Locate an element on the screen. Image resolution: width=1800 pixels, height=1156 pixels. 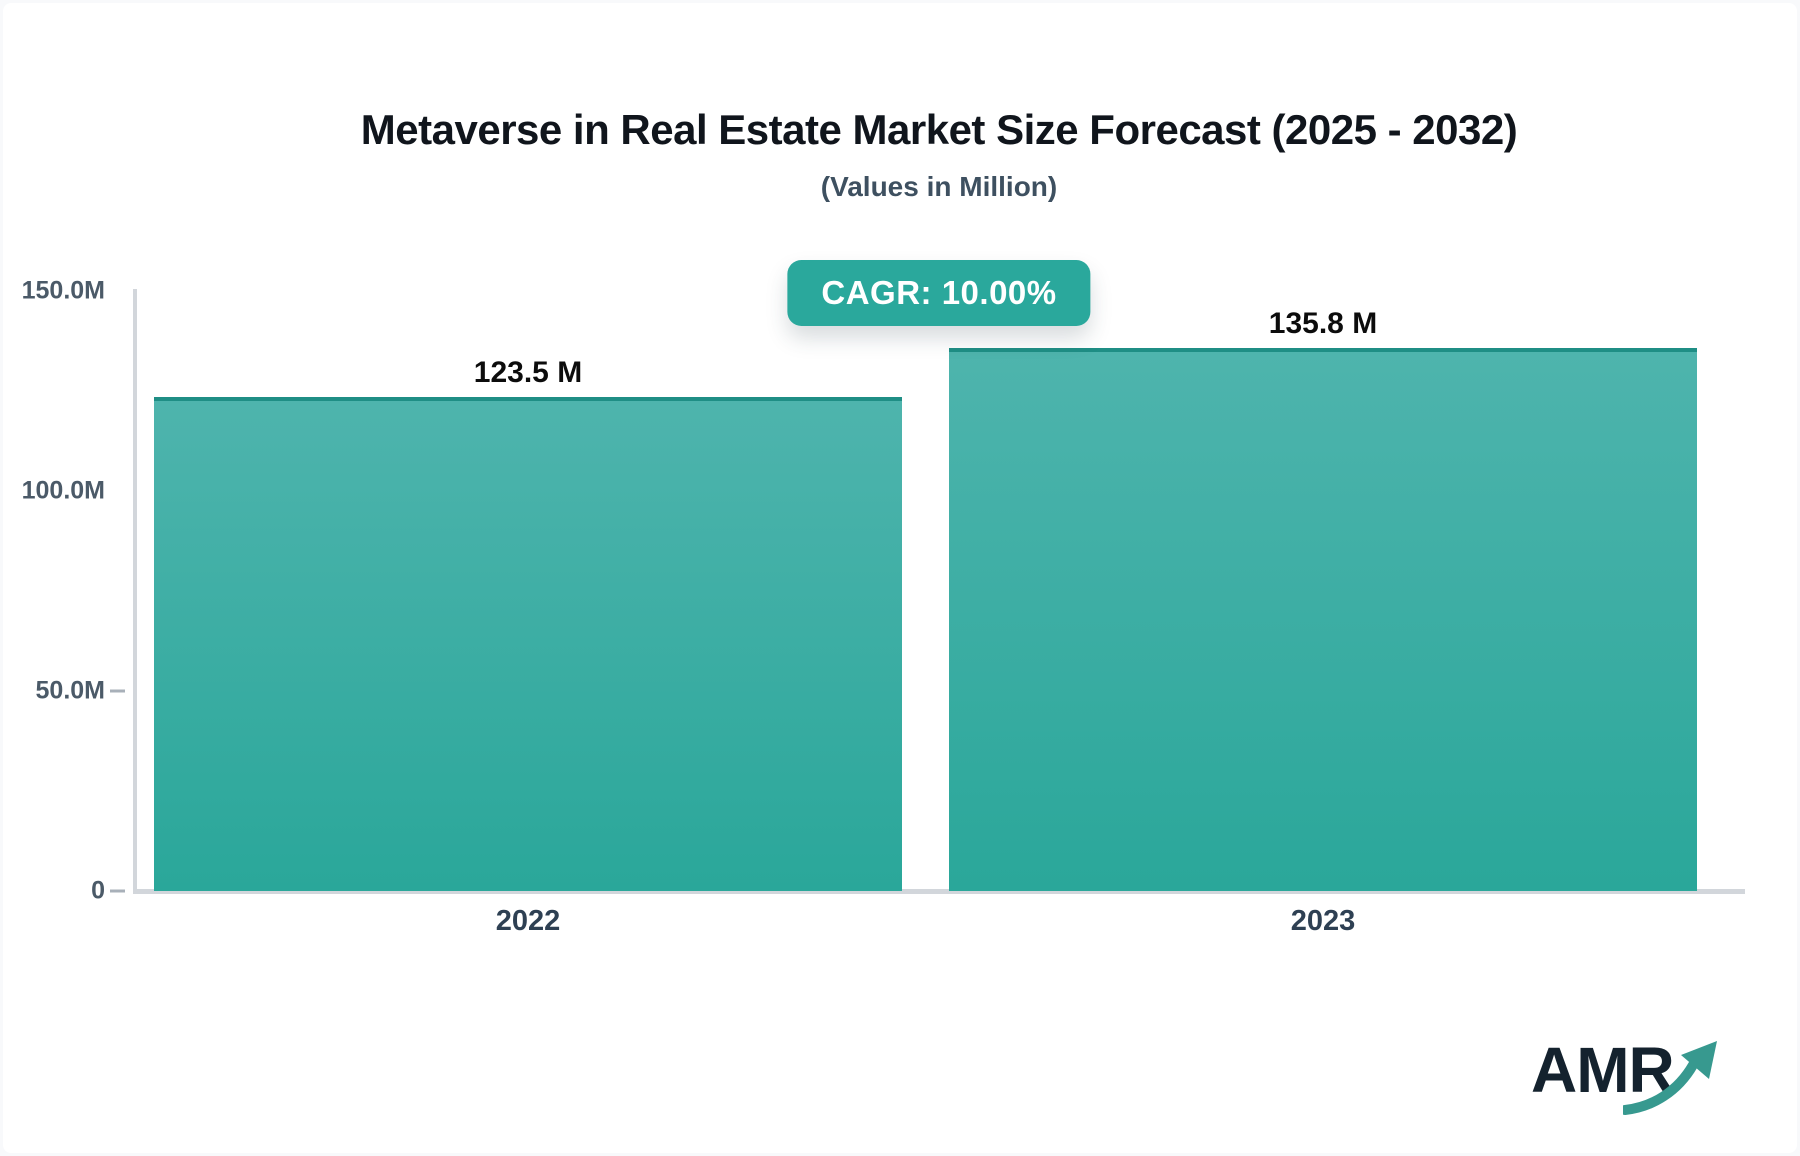
cagr-badge-label: CAGR: 10.00% is located at coordinates (939, 292).